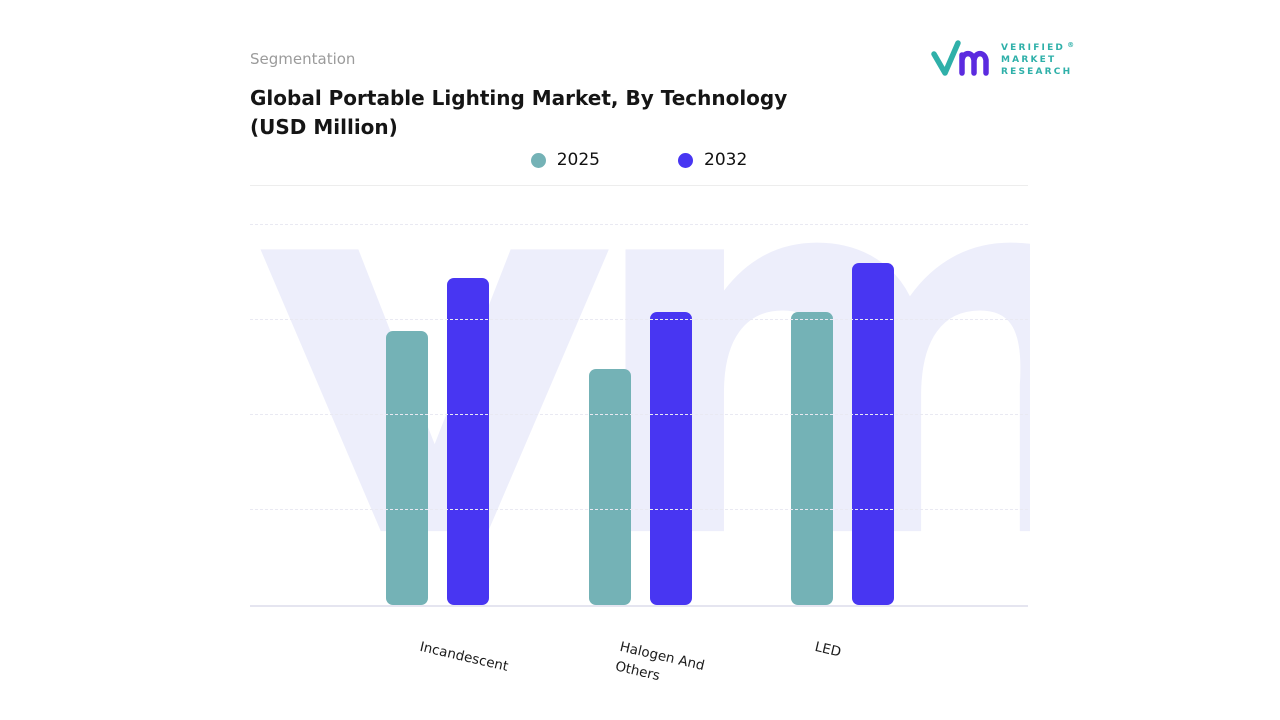 The width and height of the screenshot is (1280, 720). Describe the element at coordinates (960, 58) in the screenshot. I see `vmr-logo-mark` at that location.